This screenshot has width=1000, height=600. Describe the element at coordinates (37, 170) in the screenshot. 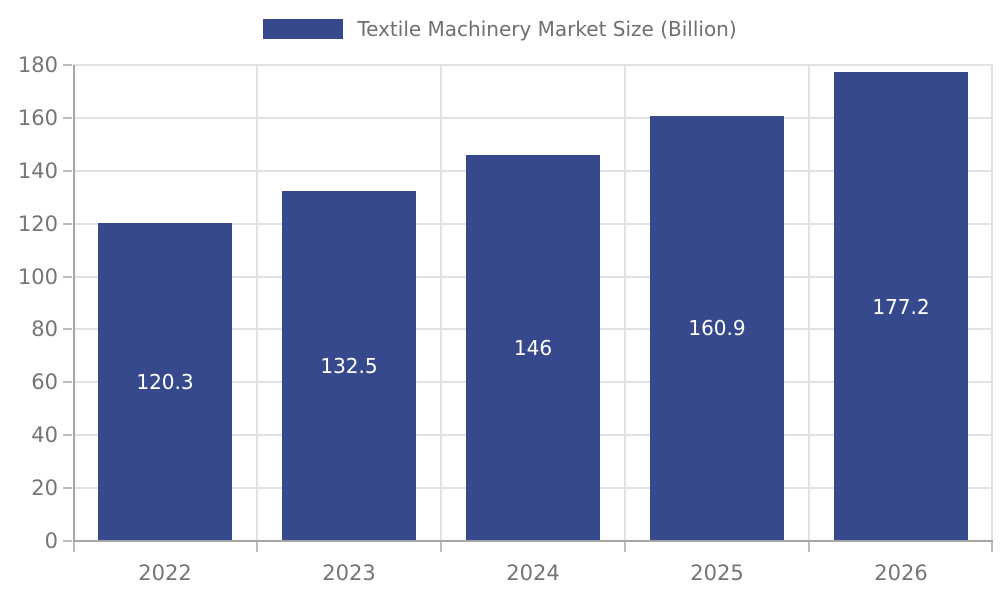

I see `y-axis-tick-label: 140` at that location.